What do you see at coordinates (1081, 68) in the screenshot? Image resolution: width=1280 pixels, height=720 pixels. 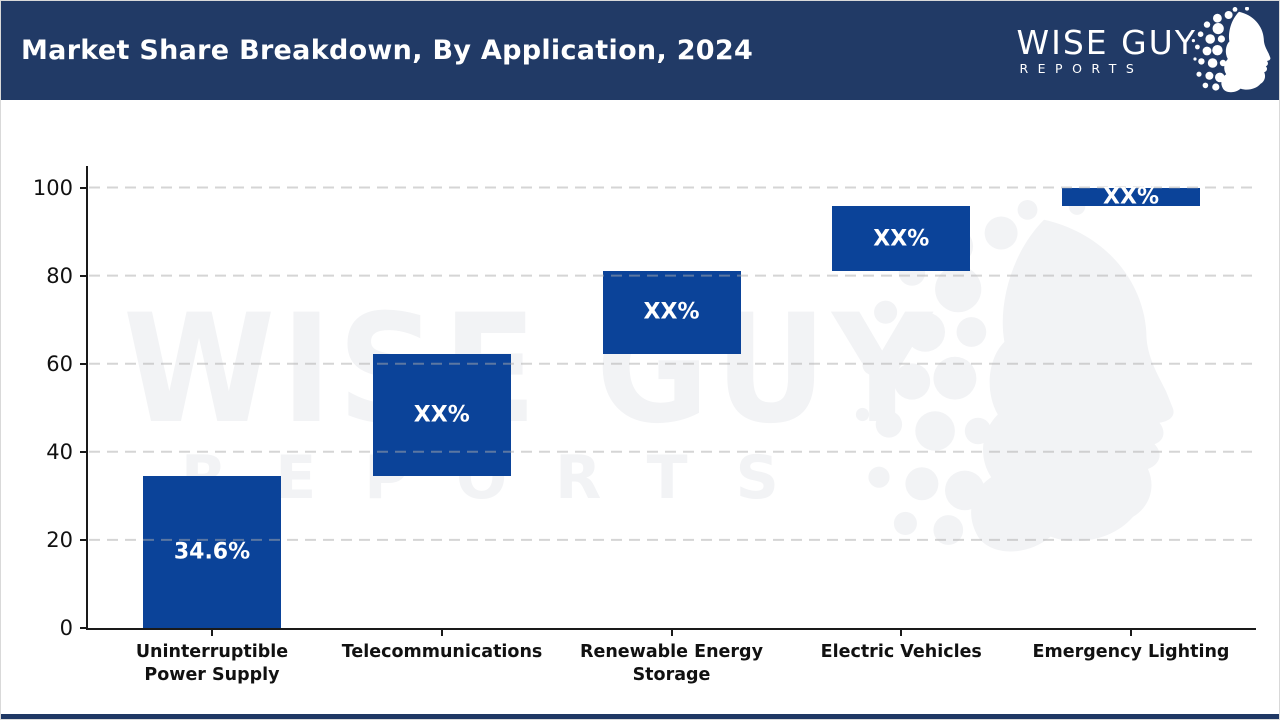 I see `logo-subtext: REPORTS` at bounding box center [1081, 68].